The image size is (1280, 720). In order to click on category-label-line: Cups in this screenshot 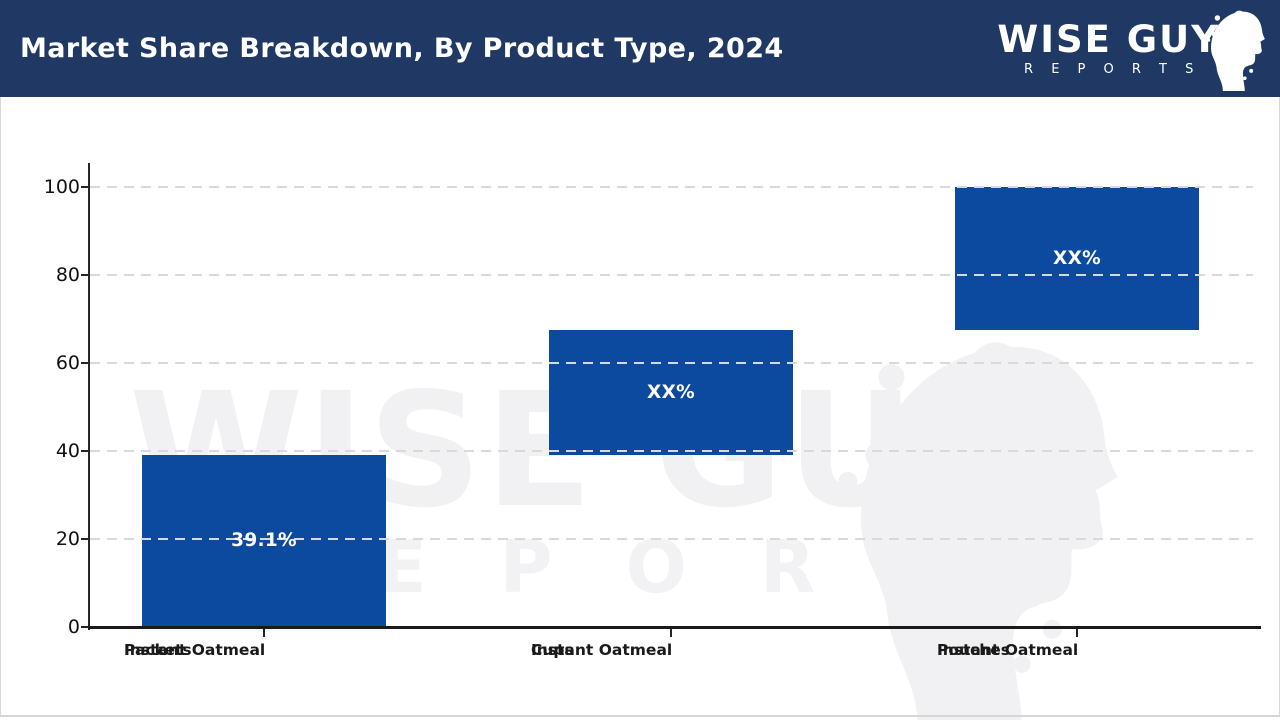, I will do `click(552, 650)`.